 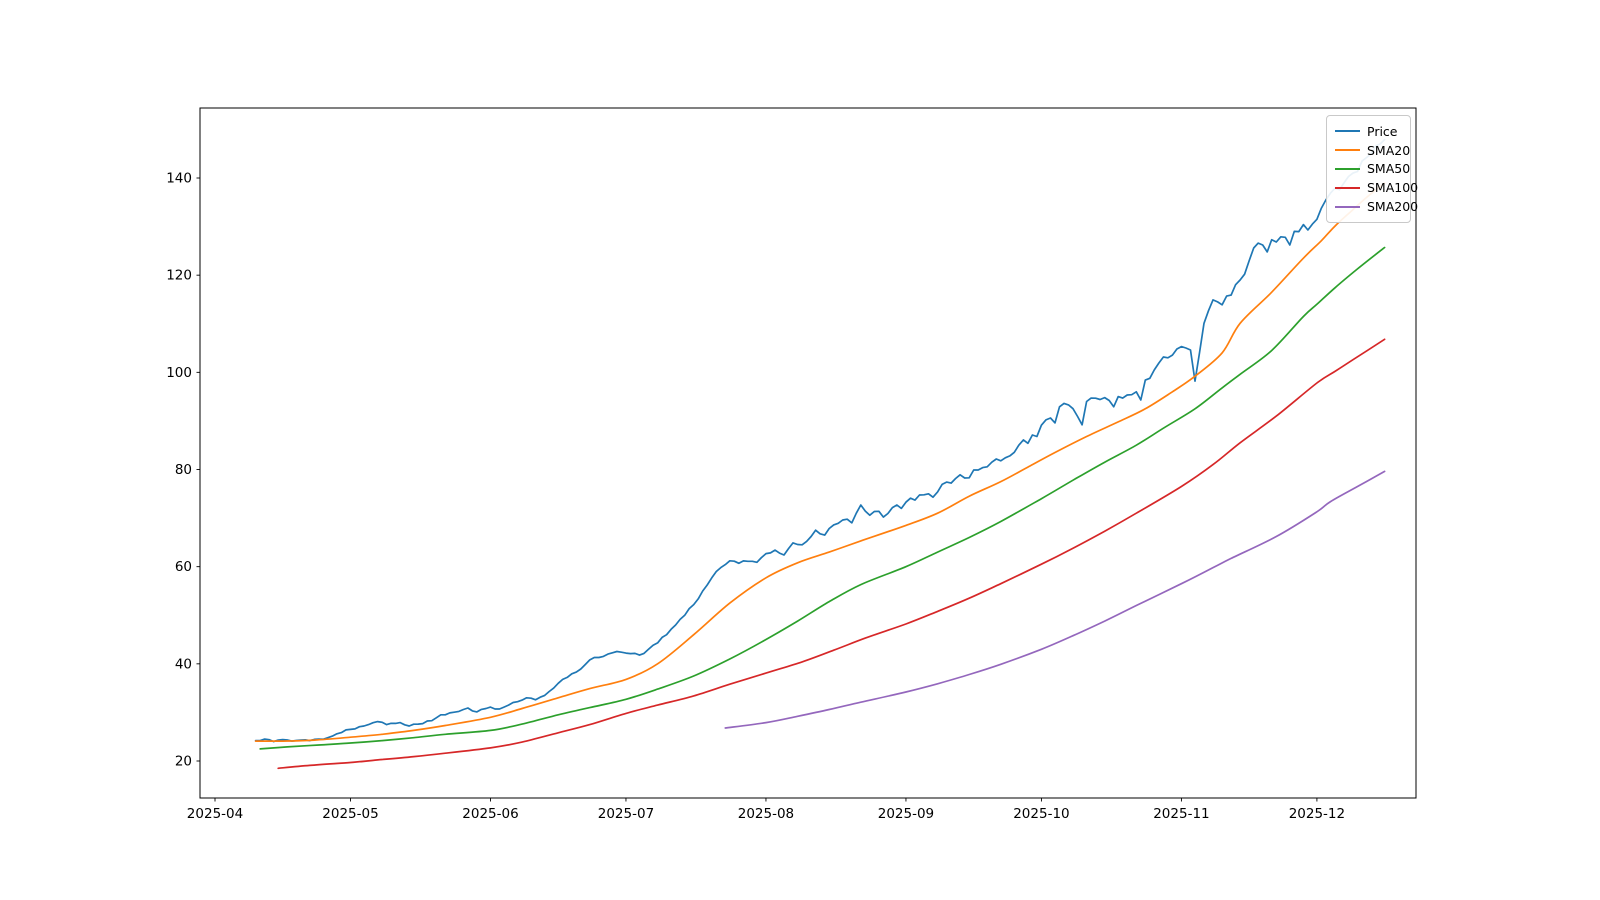 What do you see at coordinates (183, 470) in the screenshot?
I see `y-tick-label: 80` at bounding box center [183, 470].